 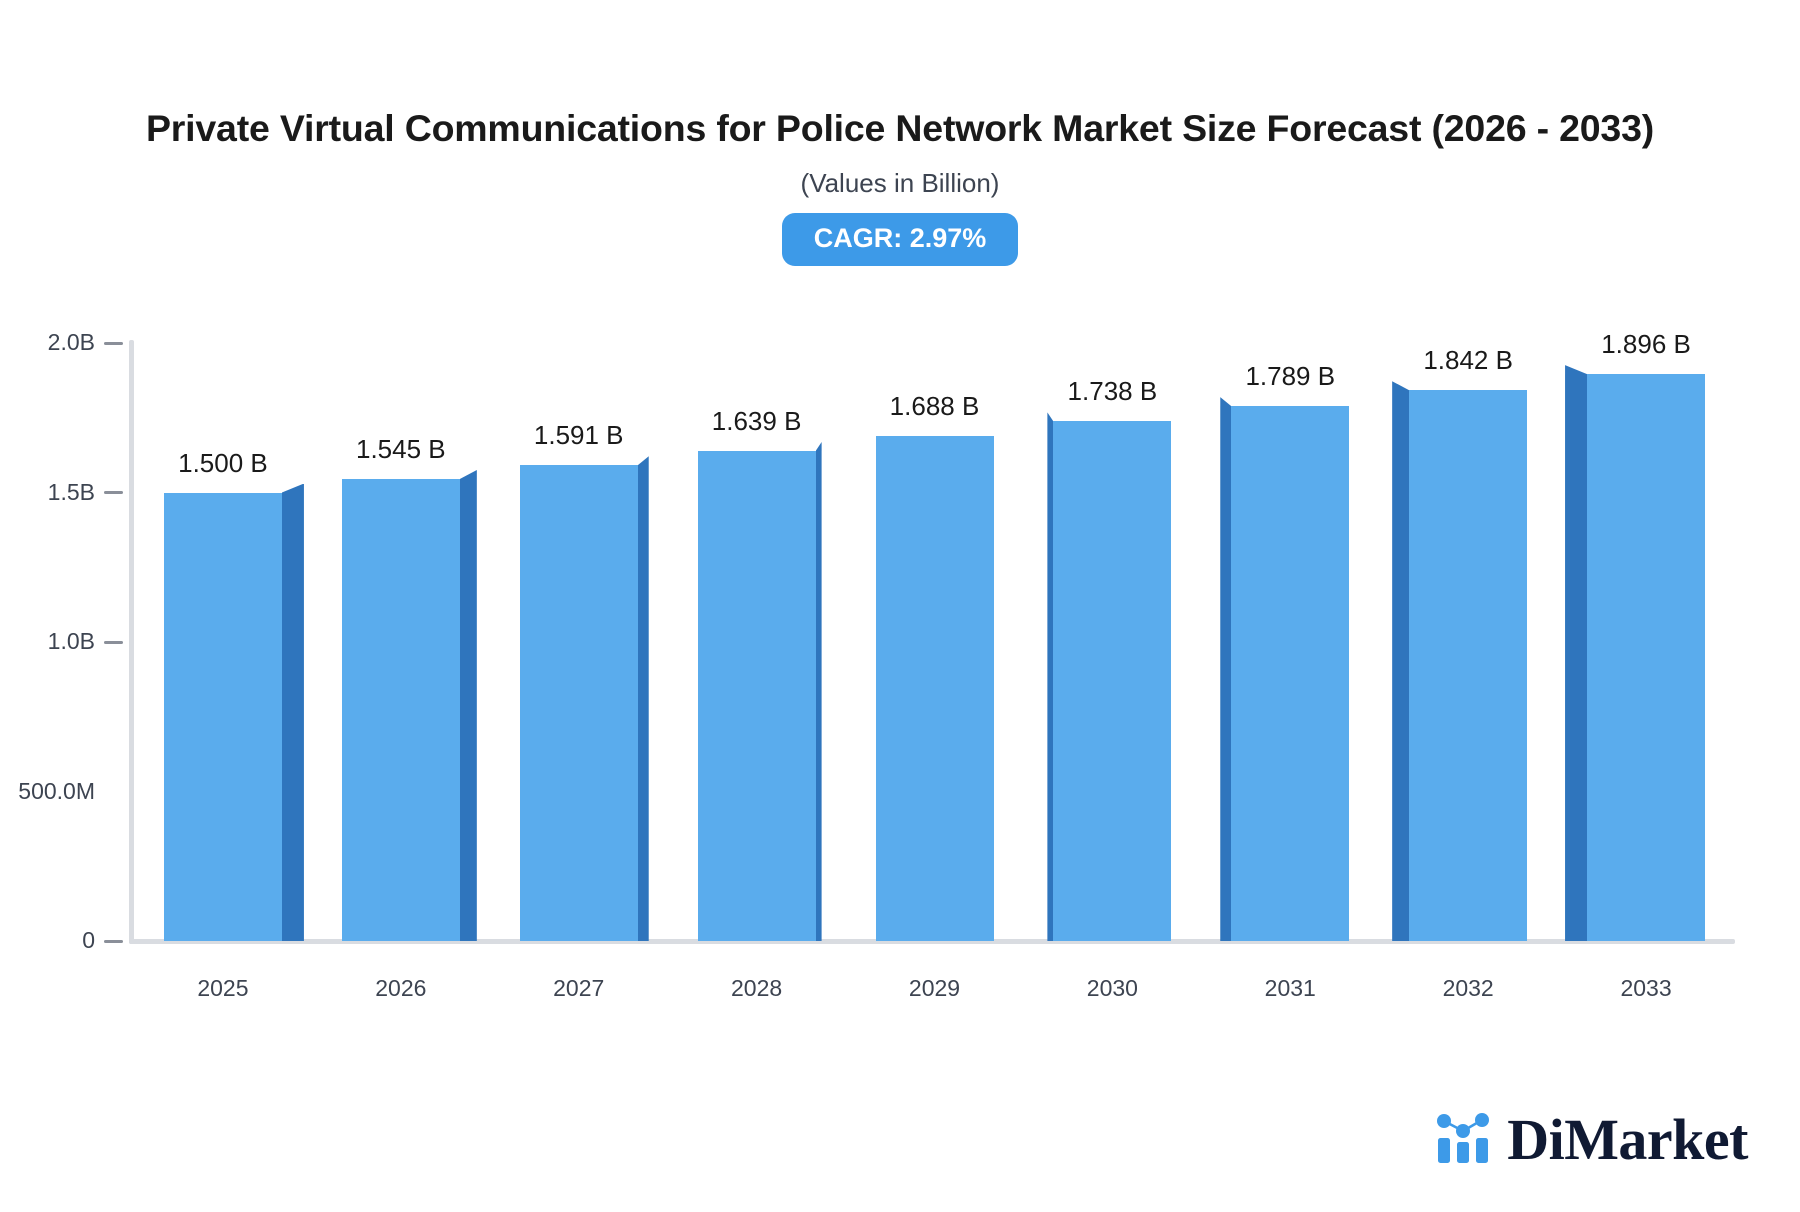 I want to click on x-tick-label-2029: 2029, so click(x=934, y=988).